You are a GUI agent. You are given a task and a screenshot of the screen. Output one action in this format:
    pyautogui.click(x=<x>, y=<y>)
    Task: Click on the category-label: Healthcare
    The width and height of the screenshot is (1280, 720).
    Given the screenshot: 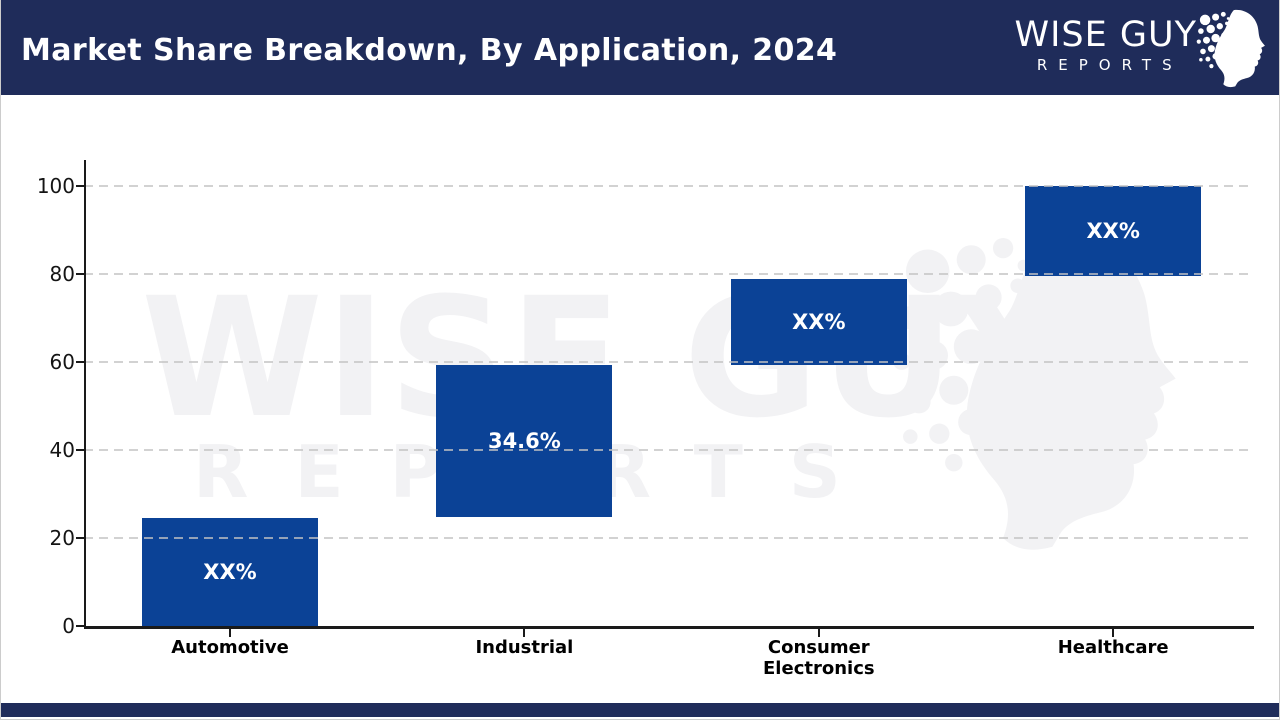 What is the action you would take?
    pyautogui.click(x=1113, y=647)
    